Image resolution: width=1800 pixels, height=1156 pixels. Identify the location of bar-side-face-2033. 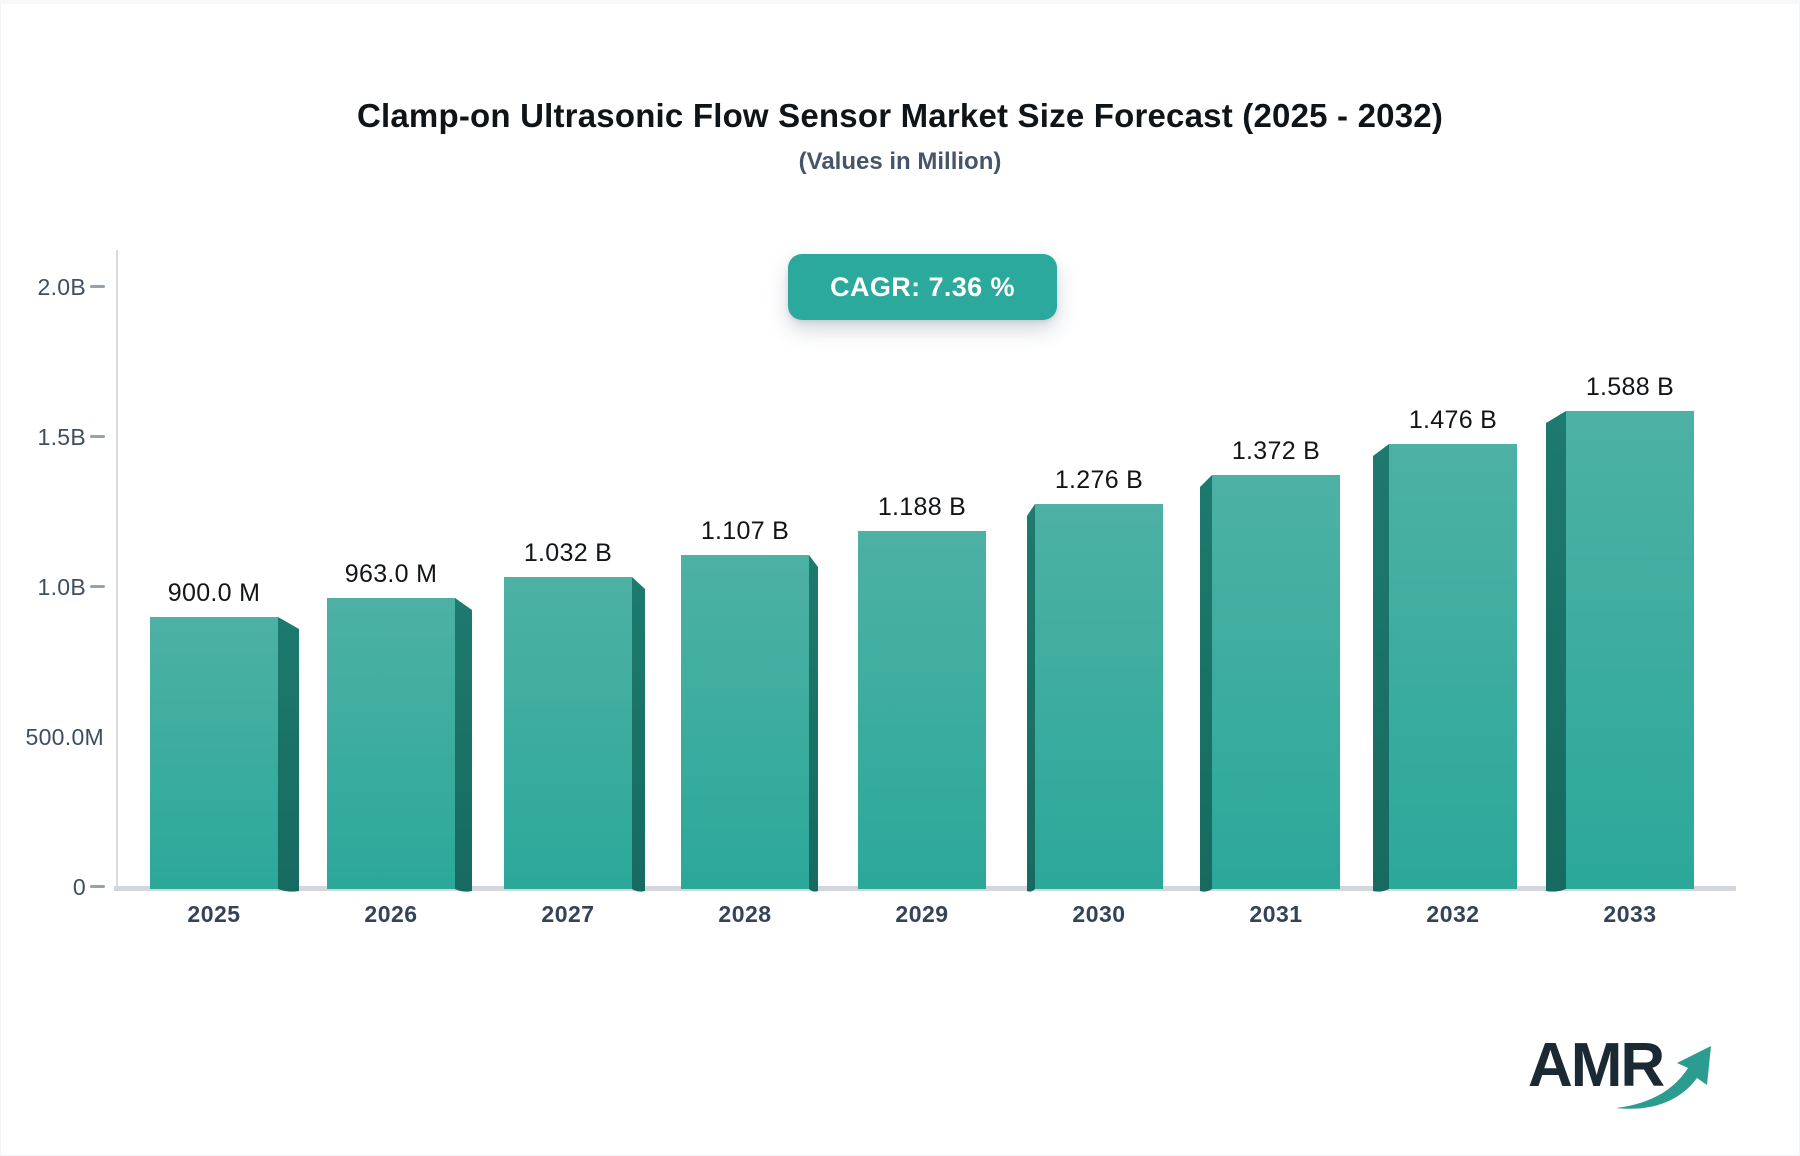
(1556, 651).